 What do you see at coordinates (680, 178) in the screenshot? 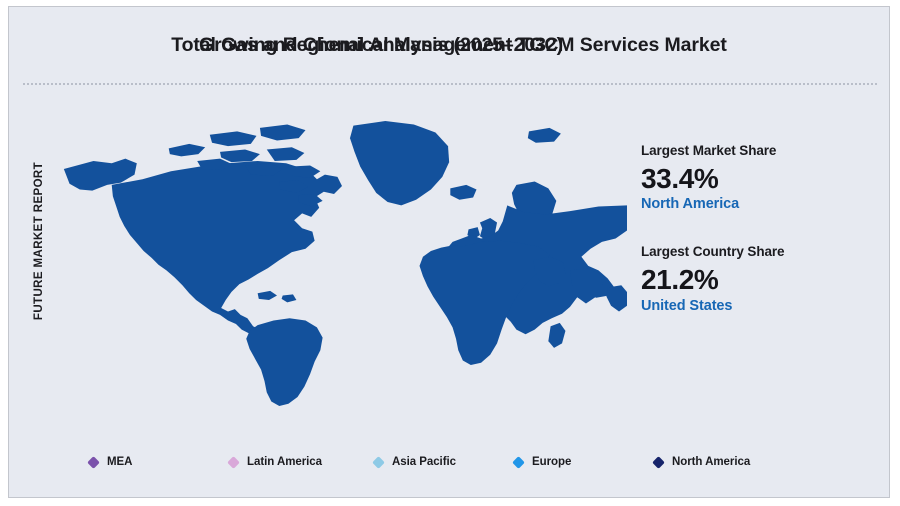
I see `stat-value: 33.4%` at bounding box center [680, 178].